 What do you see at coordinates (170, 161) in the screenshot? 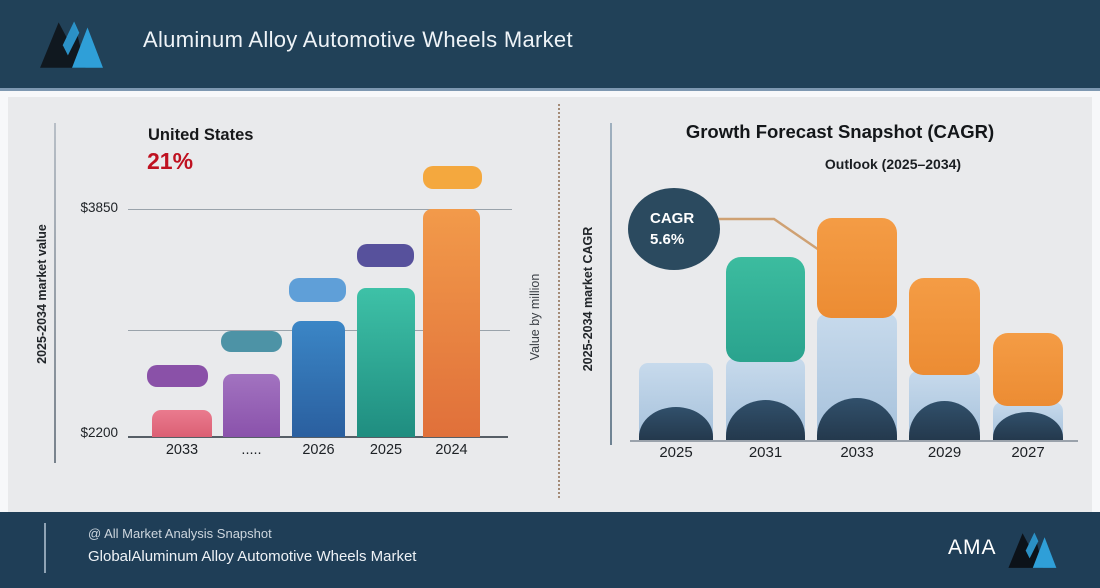
I see `left-chart-highlight-percent: 21%` at bounding box center [170, 161].